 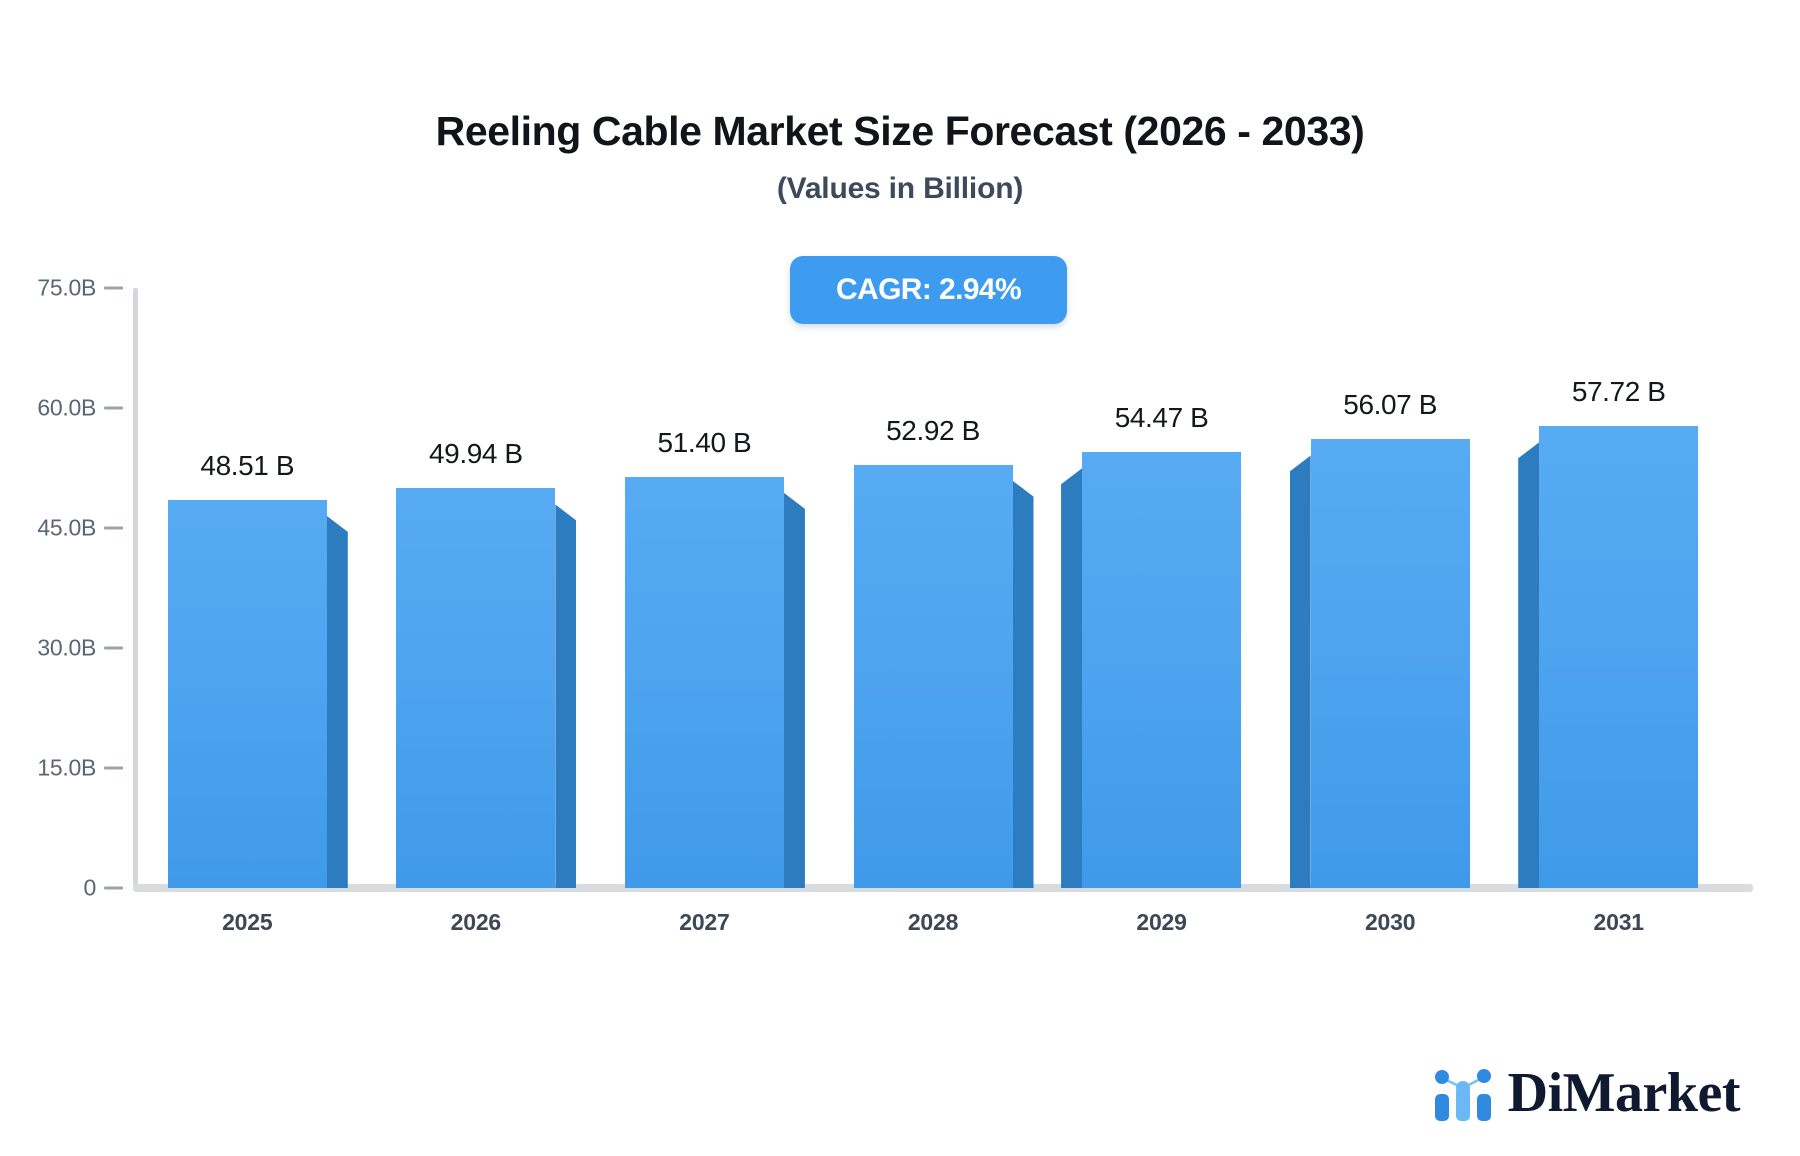 What do you see at coordinates (704, 442) in the screenshot?
I see `bar-value-label: 51.40 B` at bounding box center [704, 442].